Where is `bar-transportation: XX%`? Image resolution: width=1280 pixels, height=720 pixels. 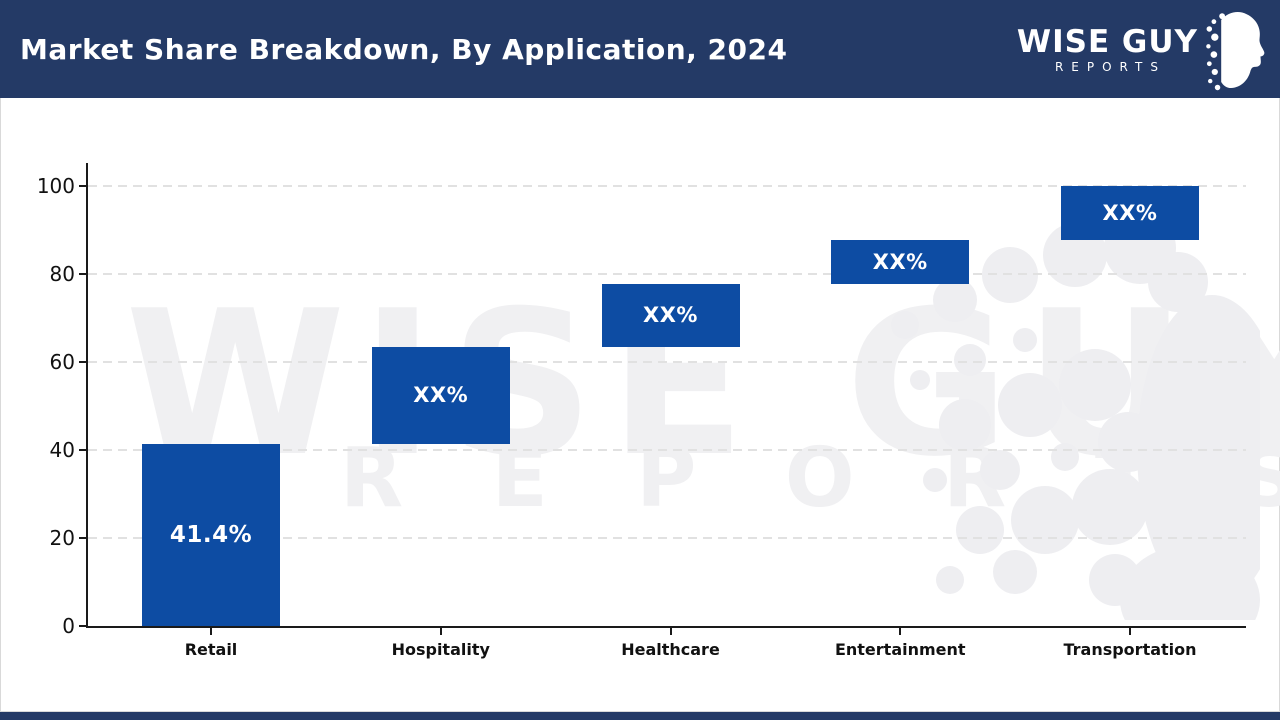 bar-transportation: XX% is located at coordinates (1130, 213).